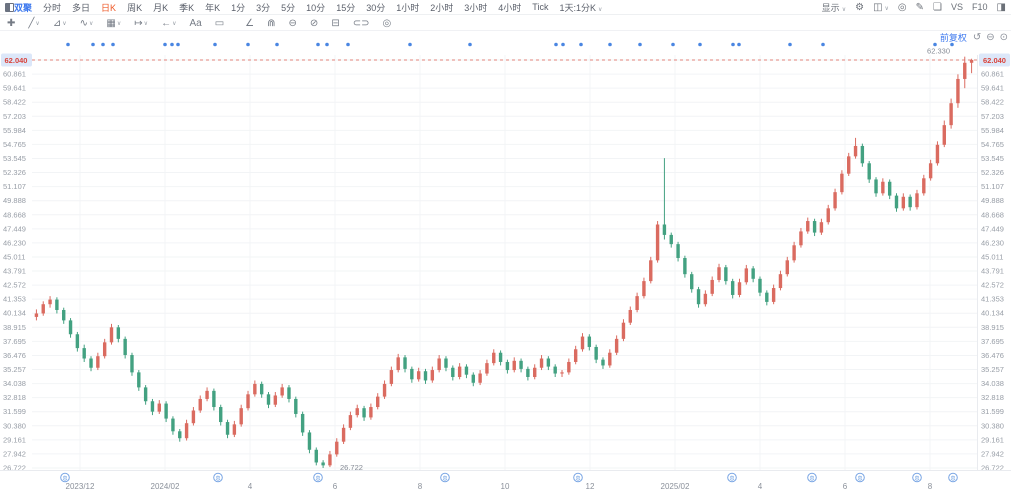 The width and height of the screenshot is (1011, 500). Describe the element at coordinates (1003, 37) in the screenshot. I see `locate-icon: ⊙` at that location.